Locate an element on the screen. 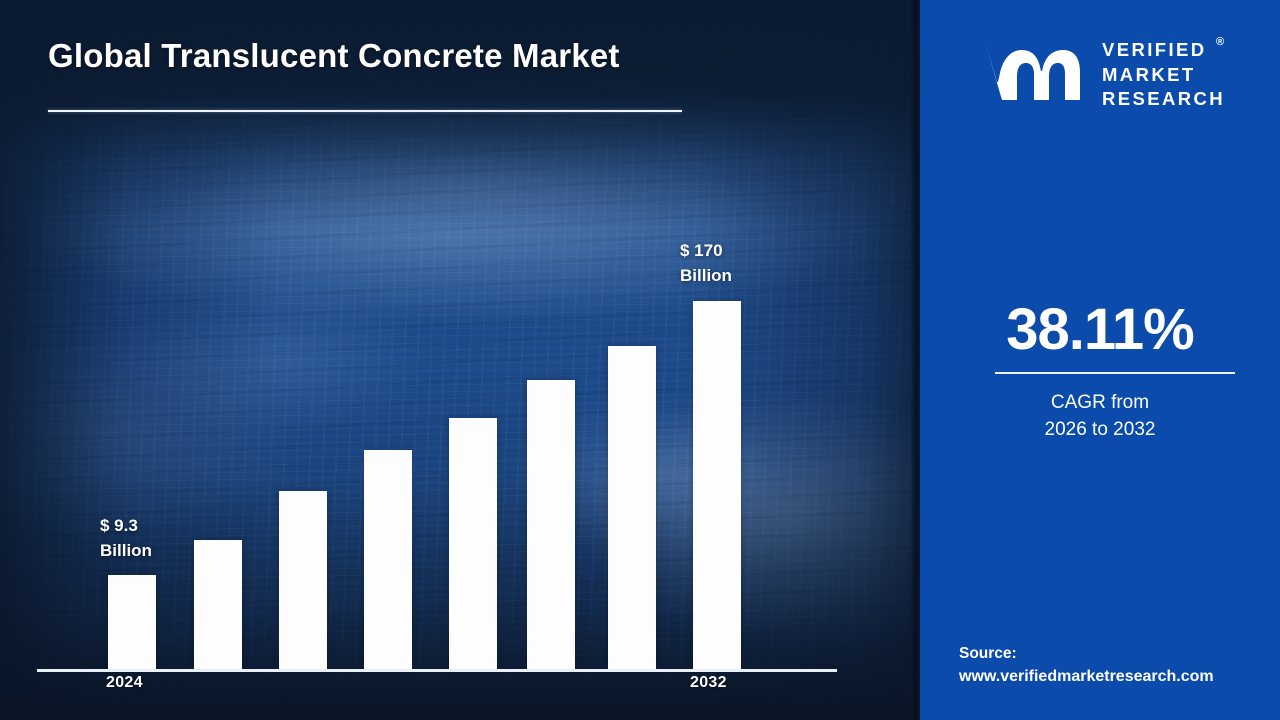 This screenshot has height=720, width=1280. x-axis-line is located at coordinates (437, 670).